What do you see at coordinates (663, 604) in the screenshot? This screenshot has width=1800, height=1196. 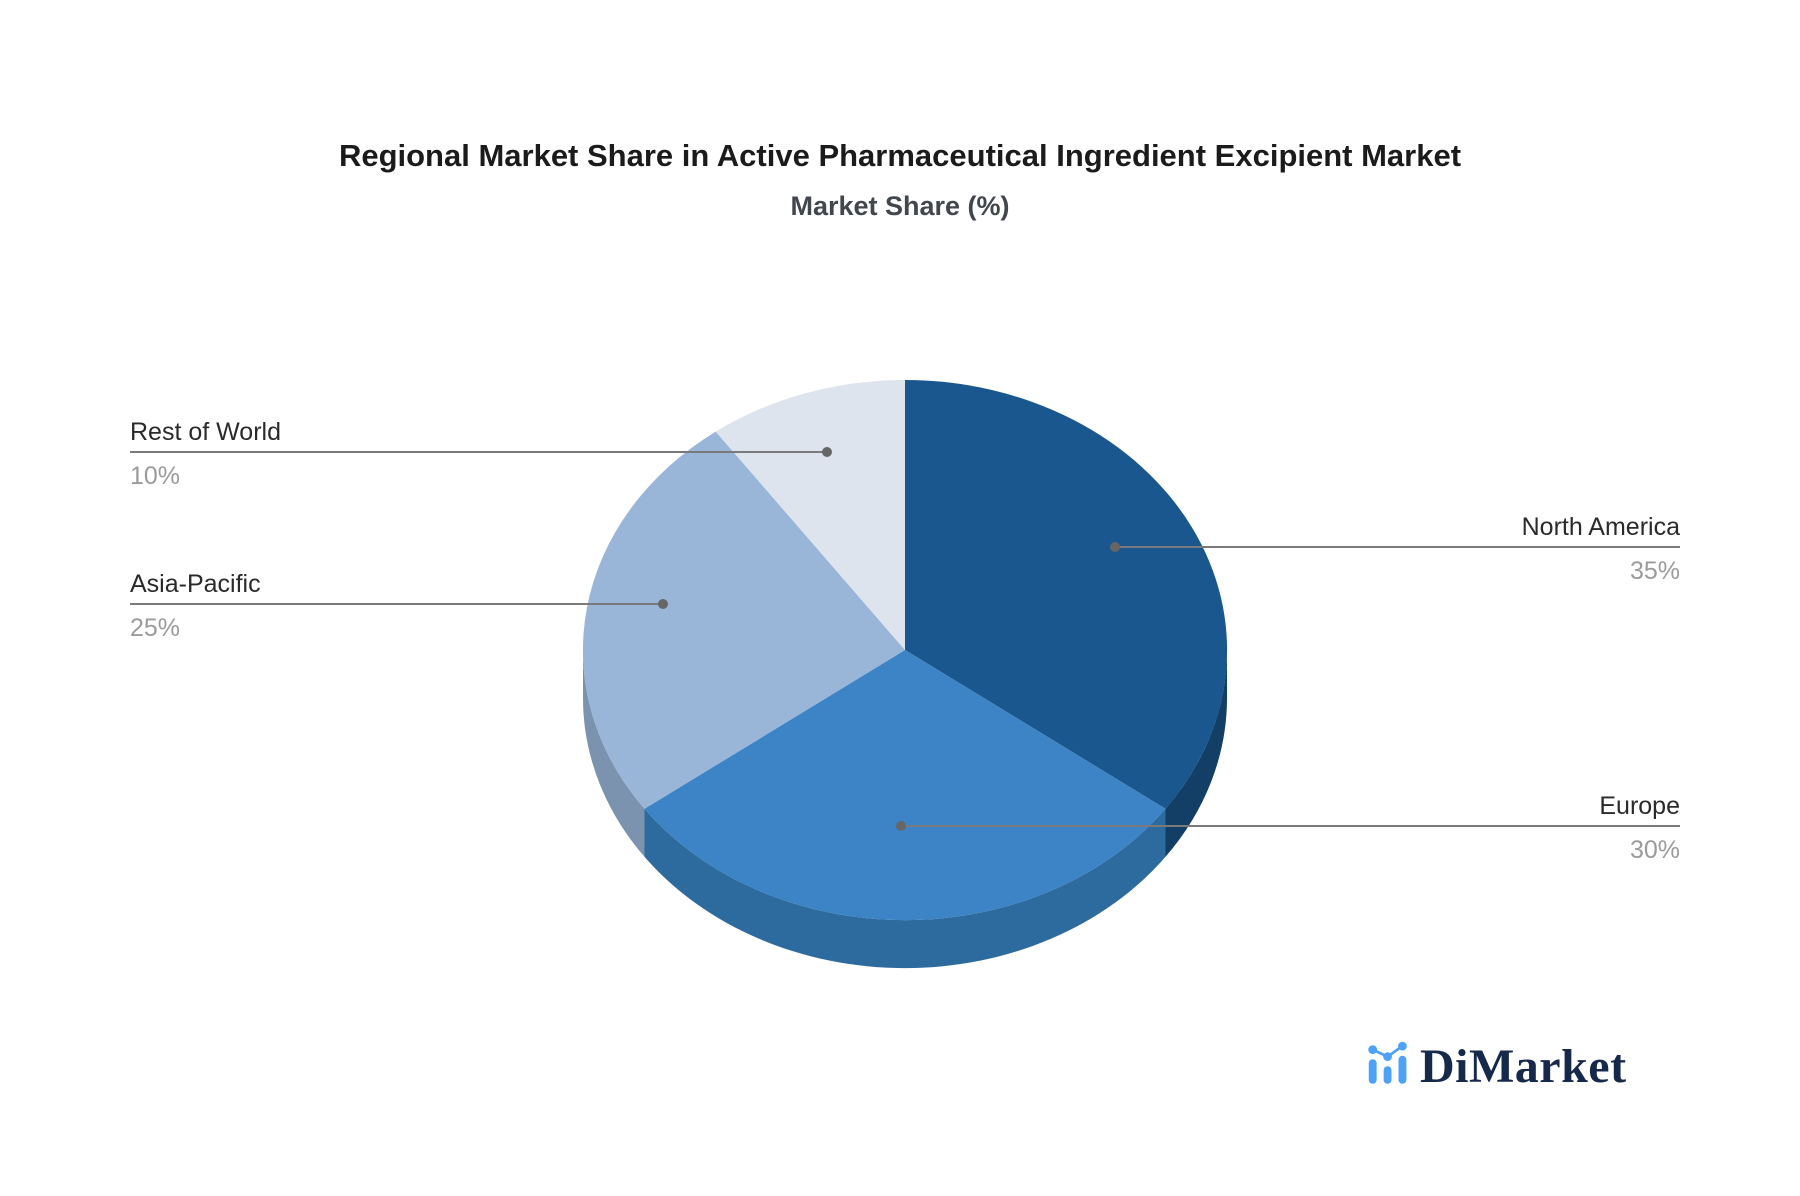 I see `leader-dot-asia-pacific` at bounding box center [663, 604].